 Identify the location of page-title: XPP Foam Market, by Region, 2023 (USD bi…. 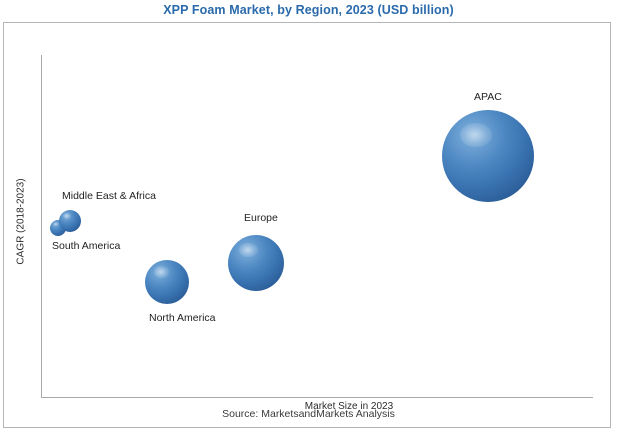
(308, 10).